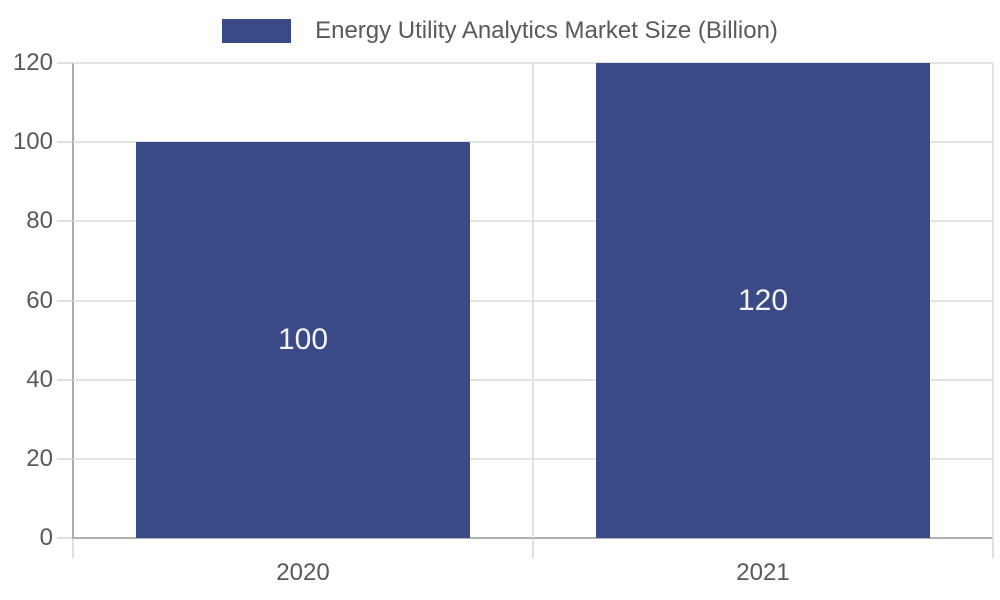 Image resolution: width=1000 pixels, height=600 pixels. What do you see at coordinates (39, 458) in the screenshot?
I see `y-tick-label: 20` at bounding box center [39, 458].